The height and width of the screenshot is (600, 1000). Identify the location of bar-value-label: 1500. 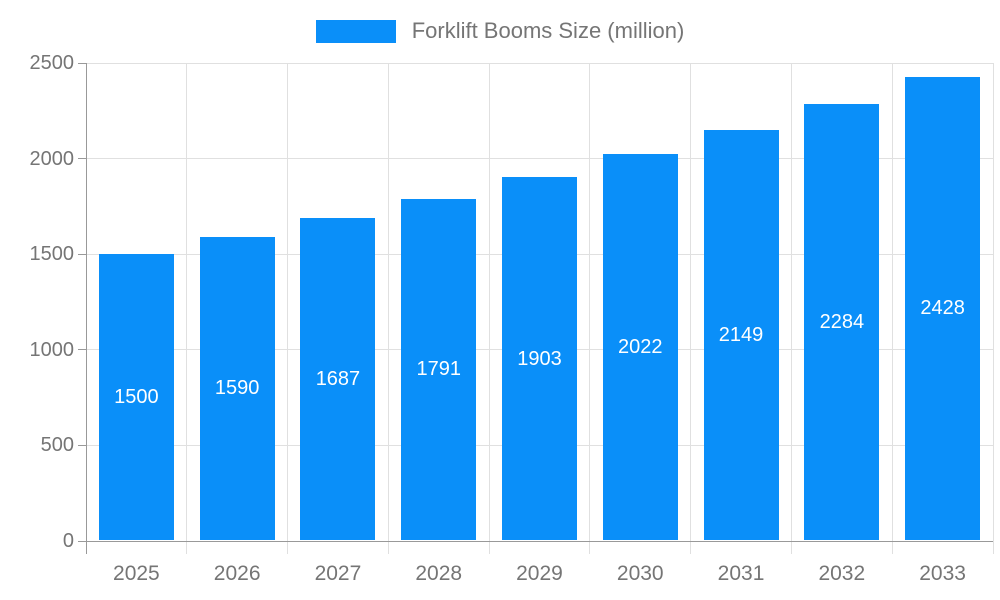
(136, 397).